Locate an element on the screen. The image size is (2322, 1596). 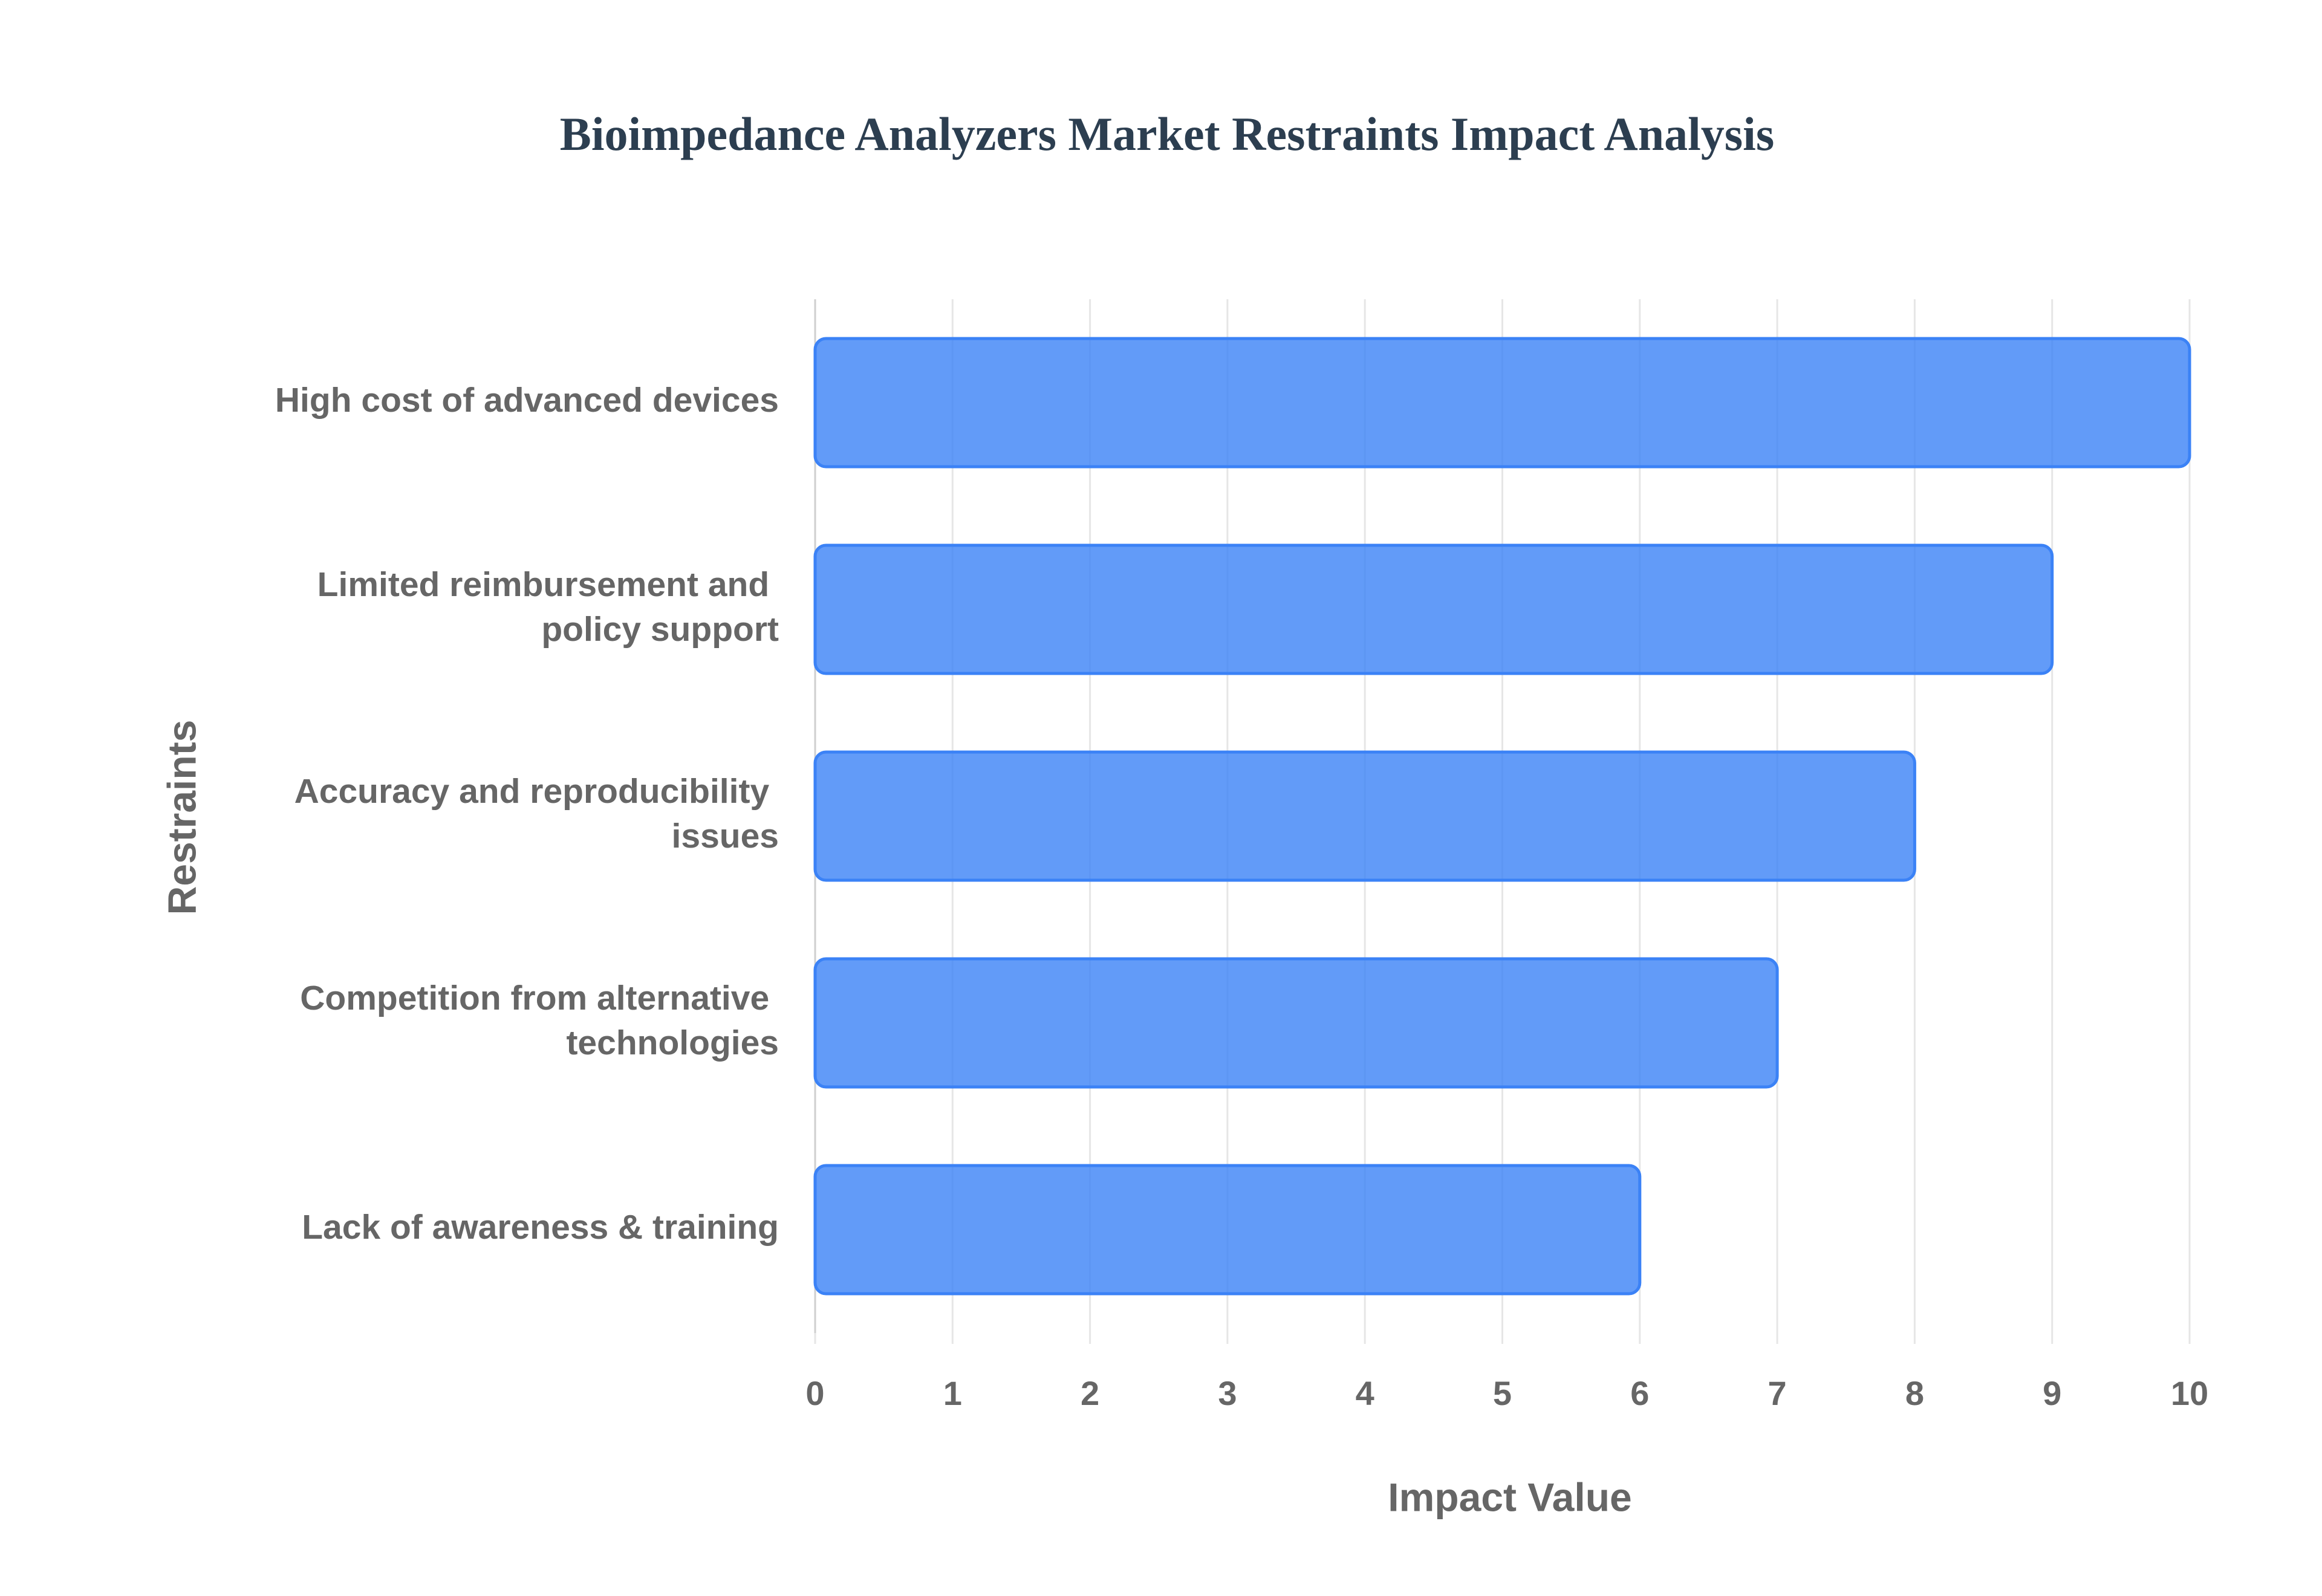
y-tick-label: Lack of awareness & training is located at coordinates (540, 1227).